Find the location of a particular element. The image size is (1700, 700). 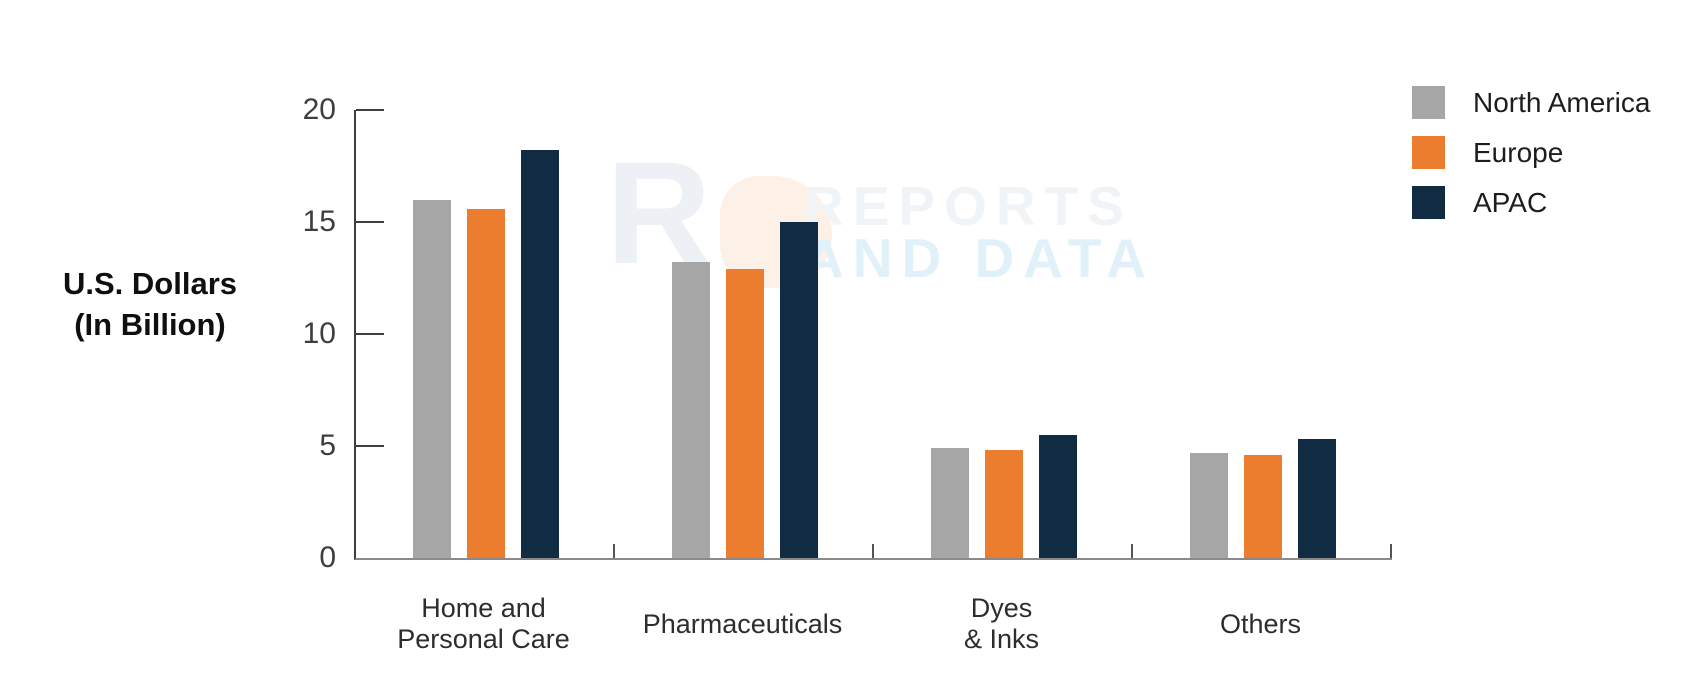

category-label-others: Others is located at coordinates (1260, 623).